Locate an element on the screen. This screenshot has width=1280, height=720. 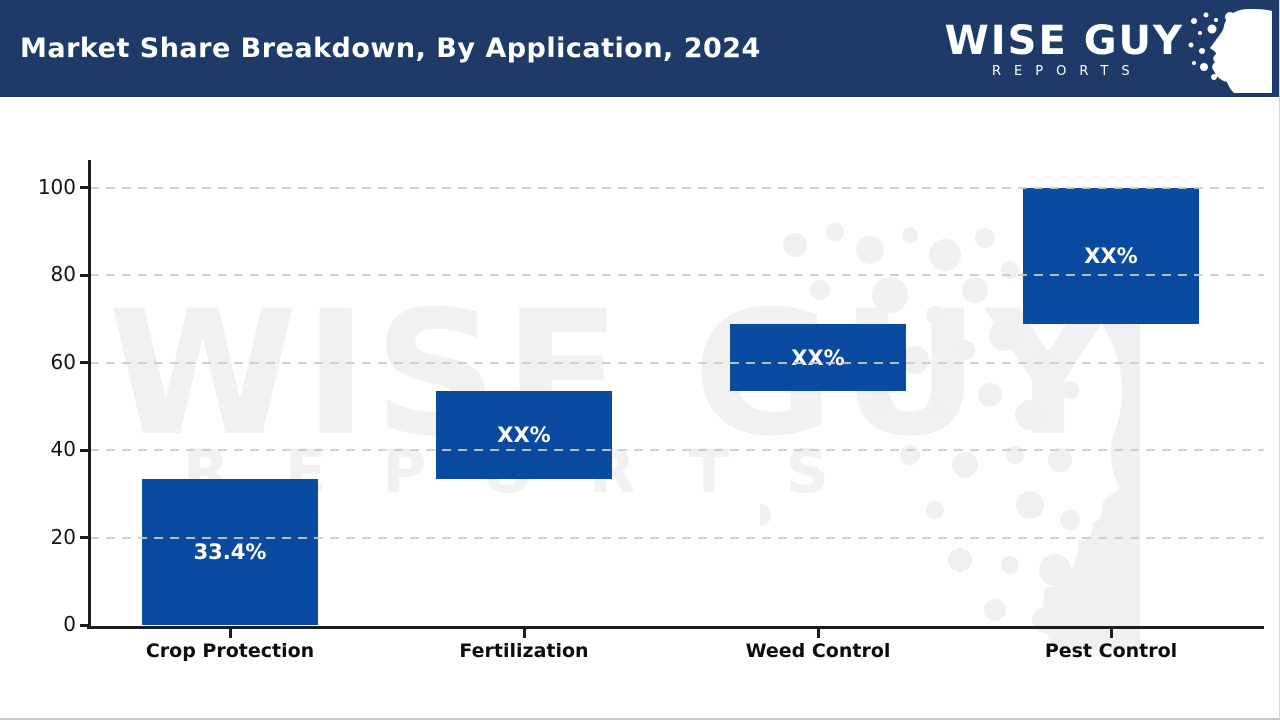
x-category-label: Weed Control is located at coordinates (818, 651).